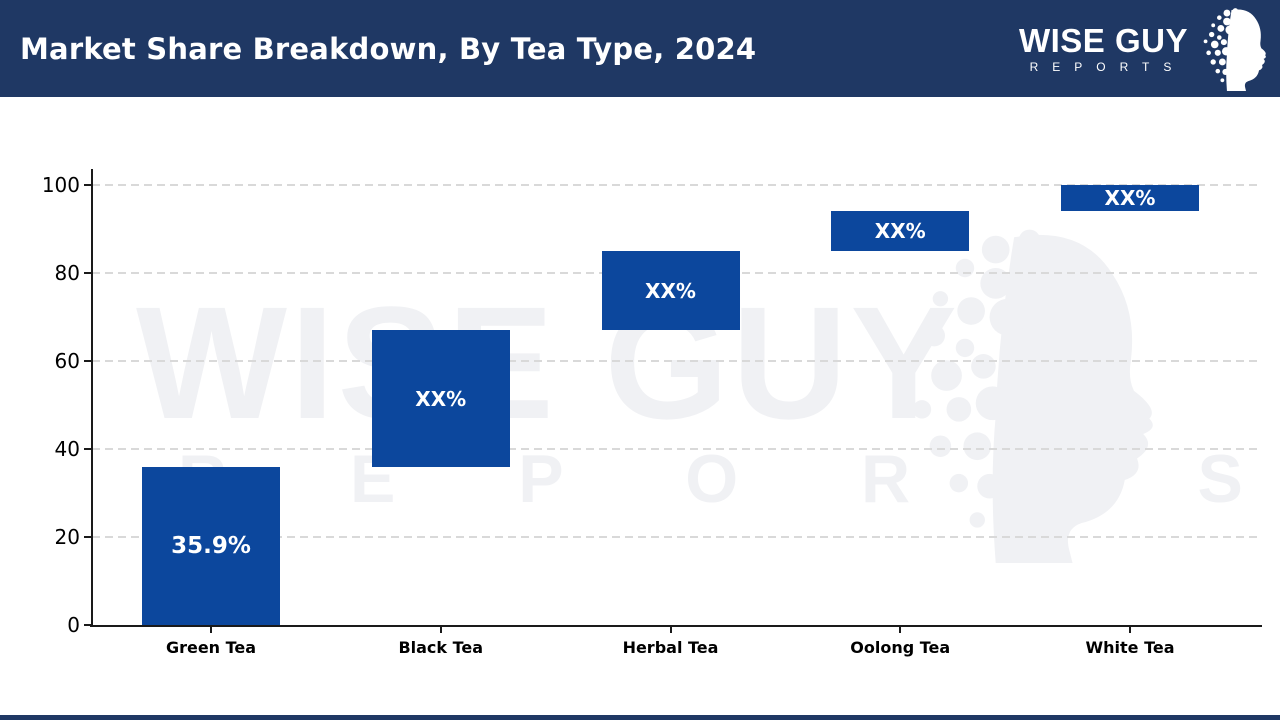  Describe the element at coordinates (92, 398) in the screenshot. I see `y-axis-spine` at that location.